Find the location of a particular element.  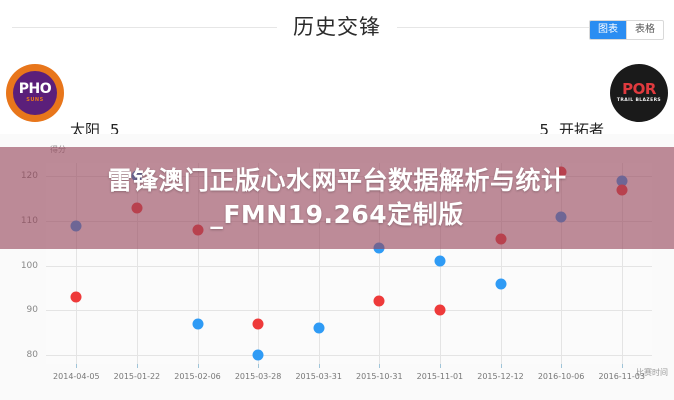

away-logo-abbr: POR is located at coordinates (639, 88).